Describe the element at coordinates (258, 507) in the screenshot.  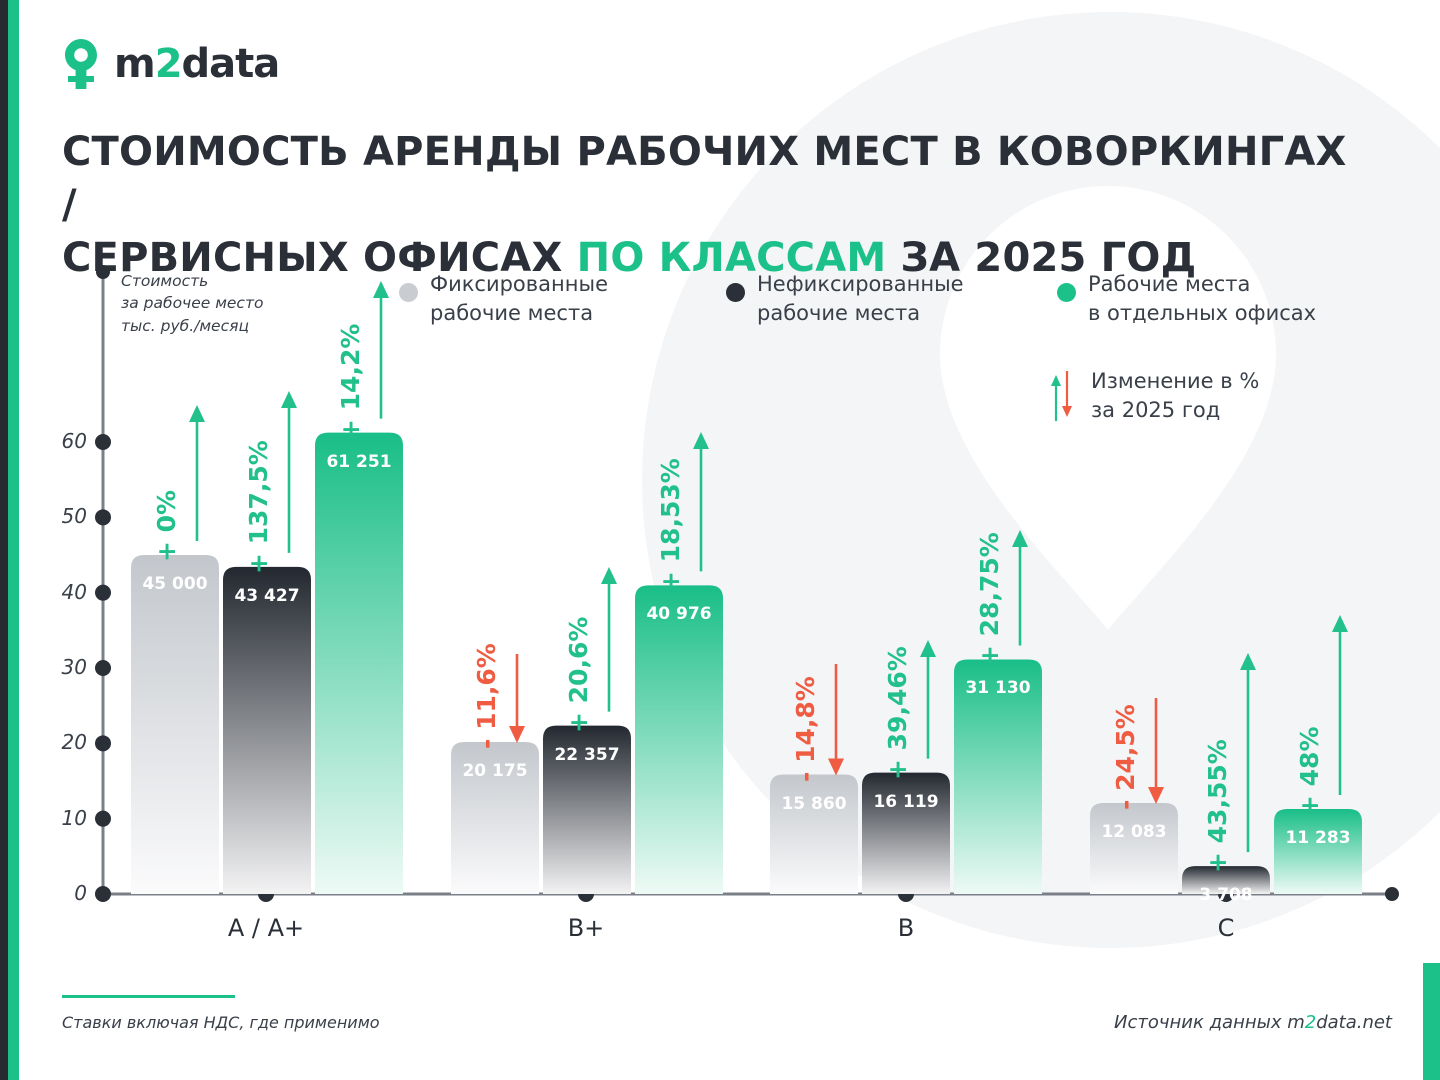
I see `change-percent-label: + 137,5%` at that location.